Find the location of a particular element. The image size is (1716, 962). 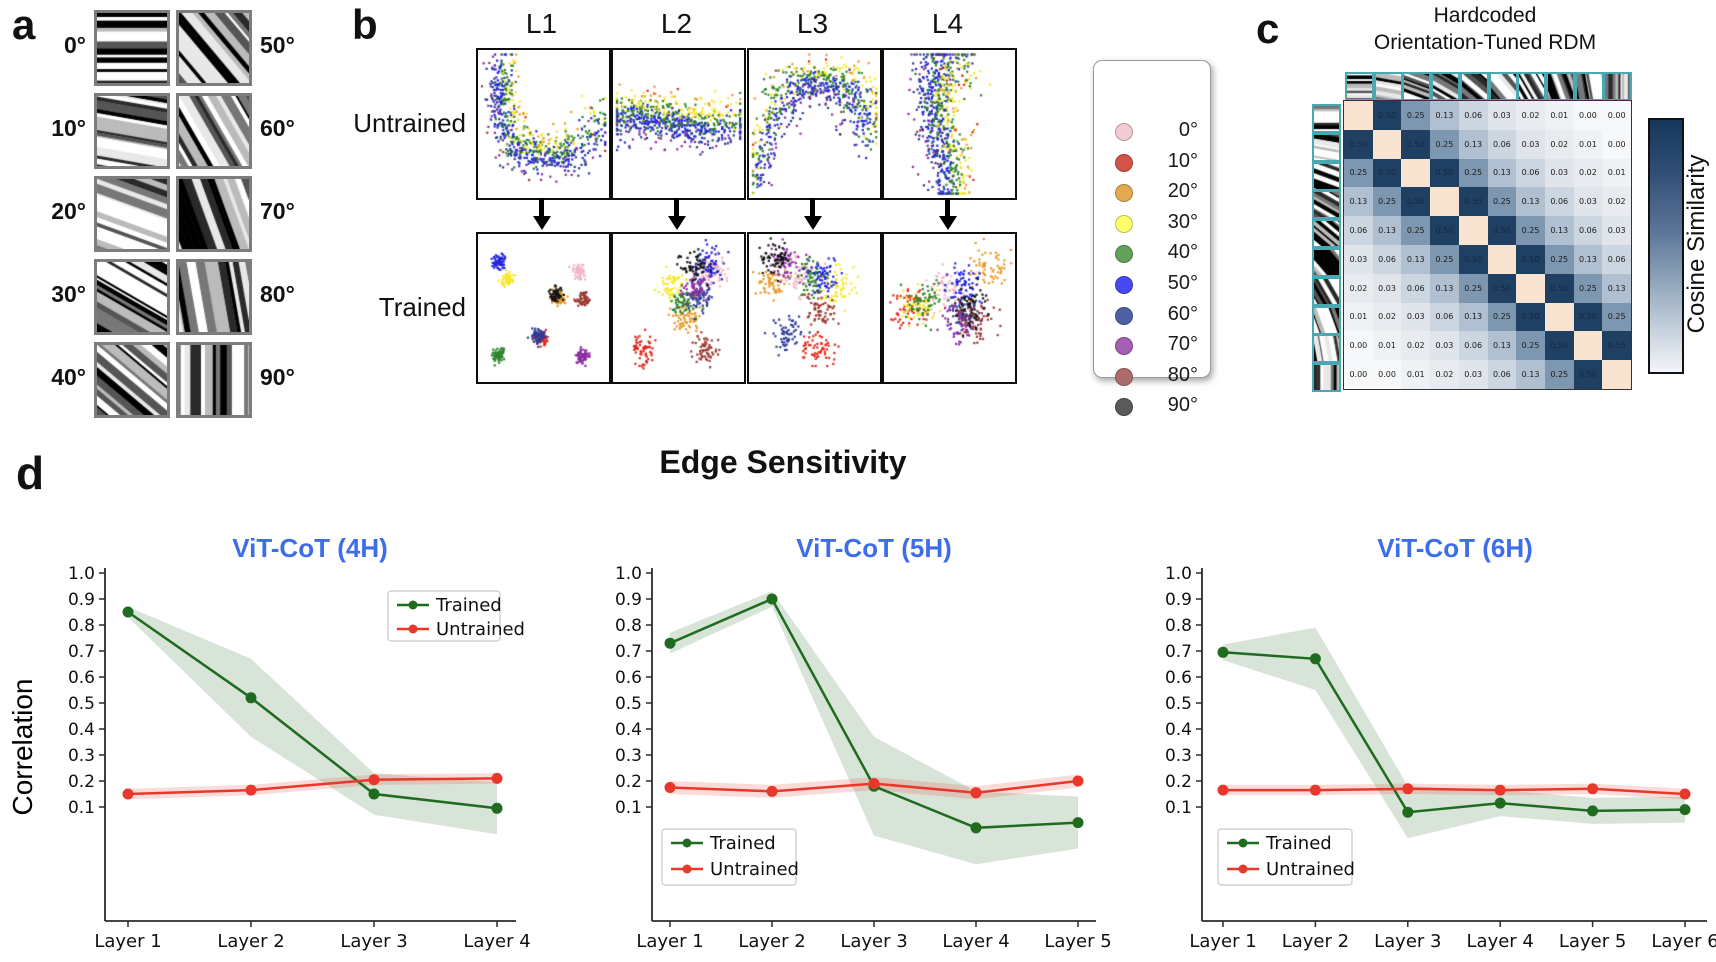

grating-70deg-sample is located at coordinates (214, 214).